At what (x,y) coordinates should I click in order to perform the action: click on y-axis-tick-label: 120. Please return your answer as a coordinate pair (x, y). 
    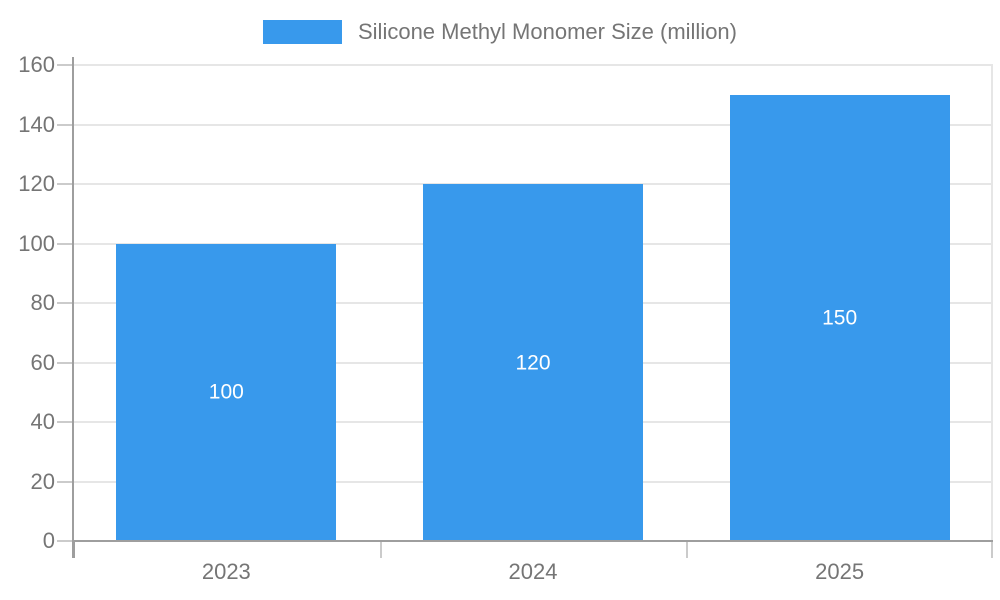
    Looking at the image, I should click on (36, 183).